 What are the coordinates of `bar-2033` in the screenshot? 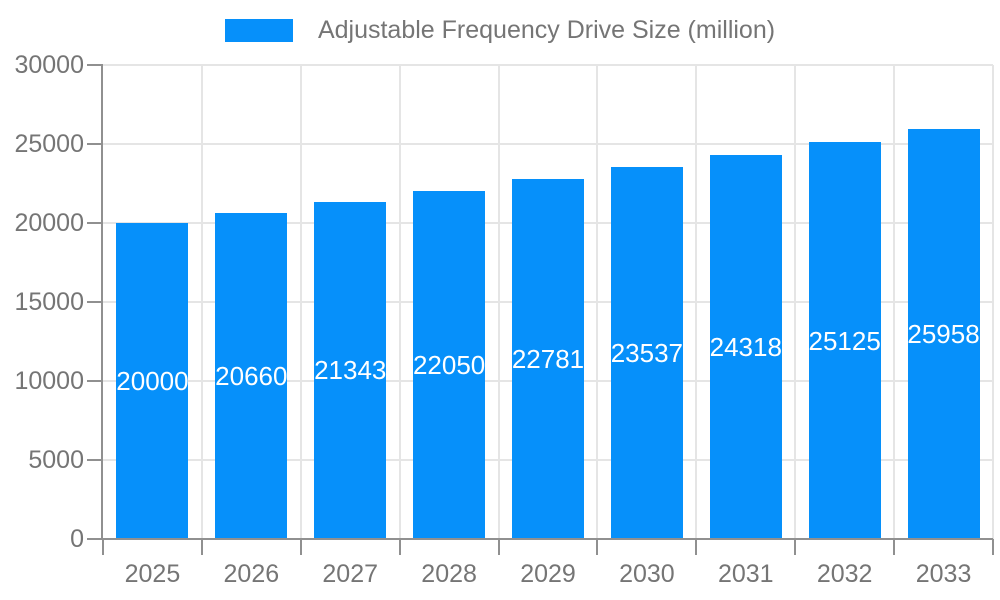 It's located at (943, 333).